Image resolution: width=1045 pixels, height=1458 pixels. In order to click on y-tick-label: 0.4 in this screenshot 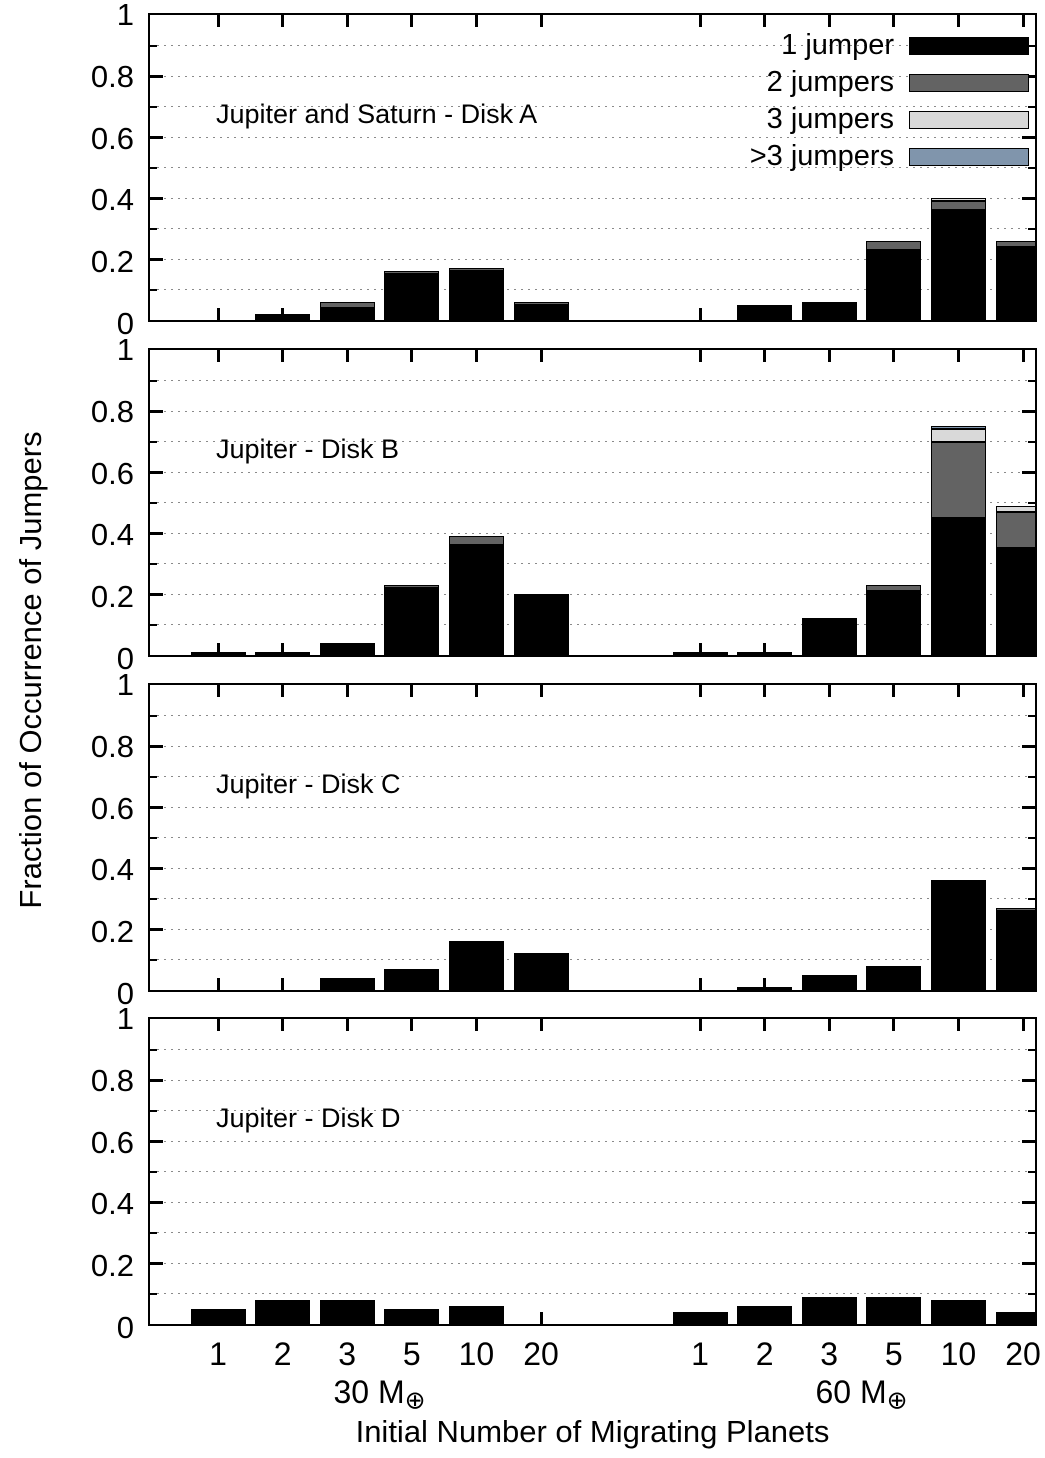, I will do `click(112, 1204)`.